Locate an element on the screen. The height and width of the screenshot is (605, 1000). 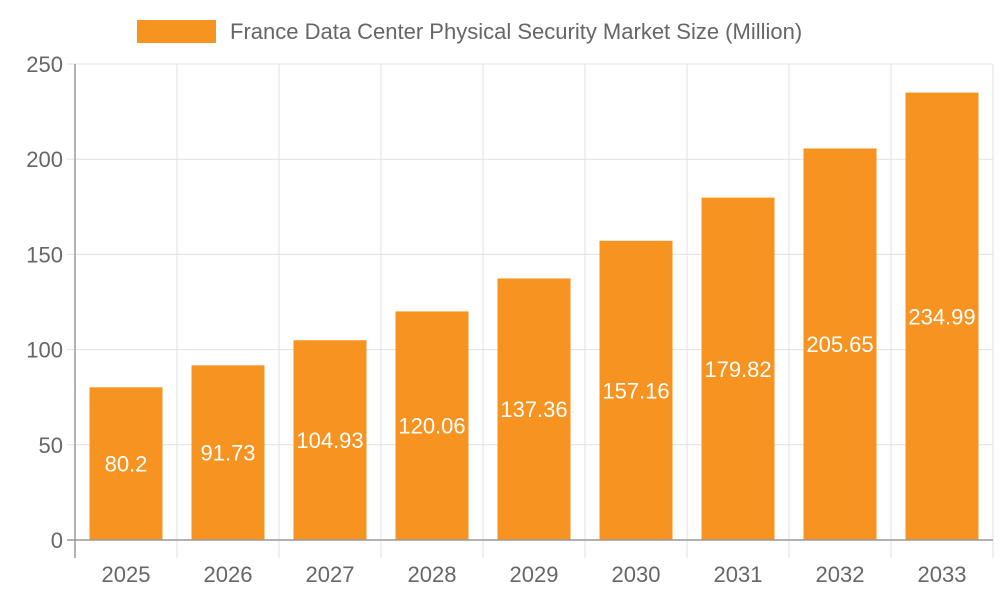
y-tick-label: 150 is located at coordinates (44, 254).